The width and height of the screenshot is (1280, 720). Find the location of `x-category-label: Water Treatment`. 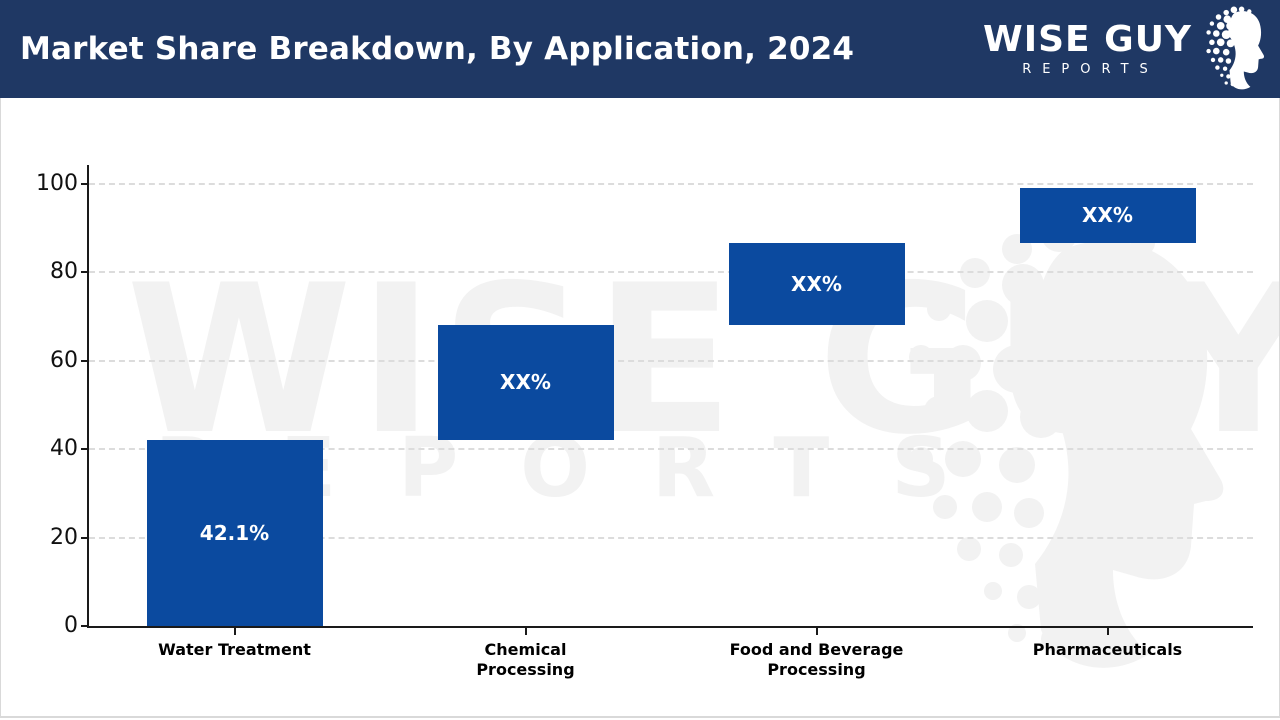

x-category-label: Water Treatment is located at coordinates (235, 650).